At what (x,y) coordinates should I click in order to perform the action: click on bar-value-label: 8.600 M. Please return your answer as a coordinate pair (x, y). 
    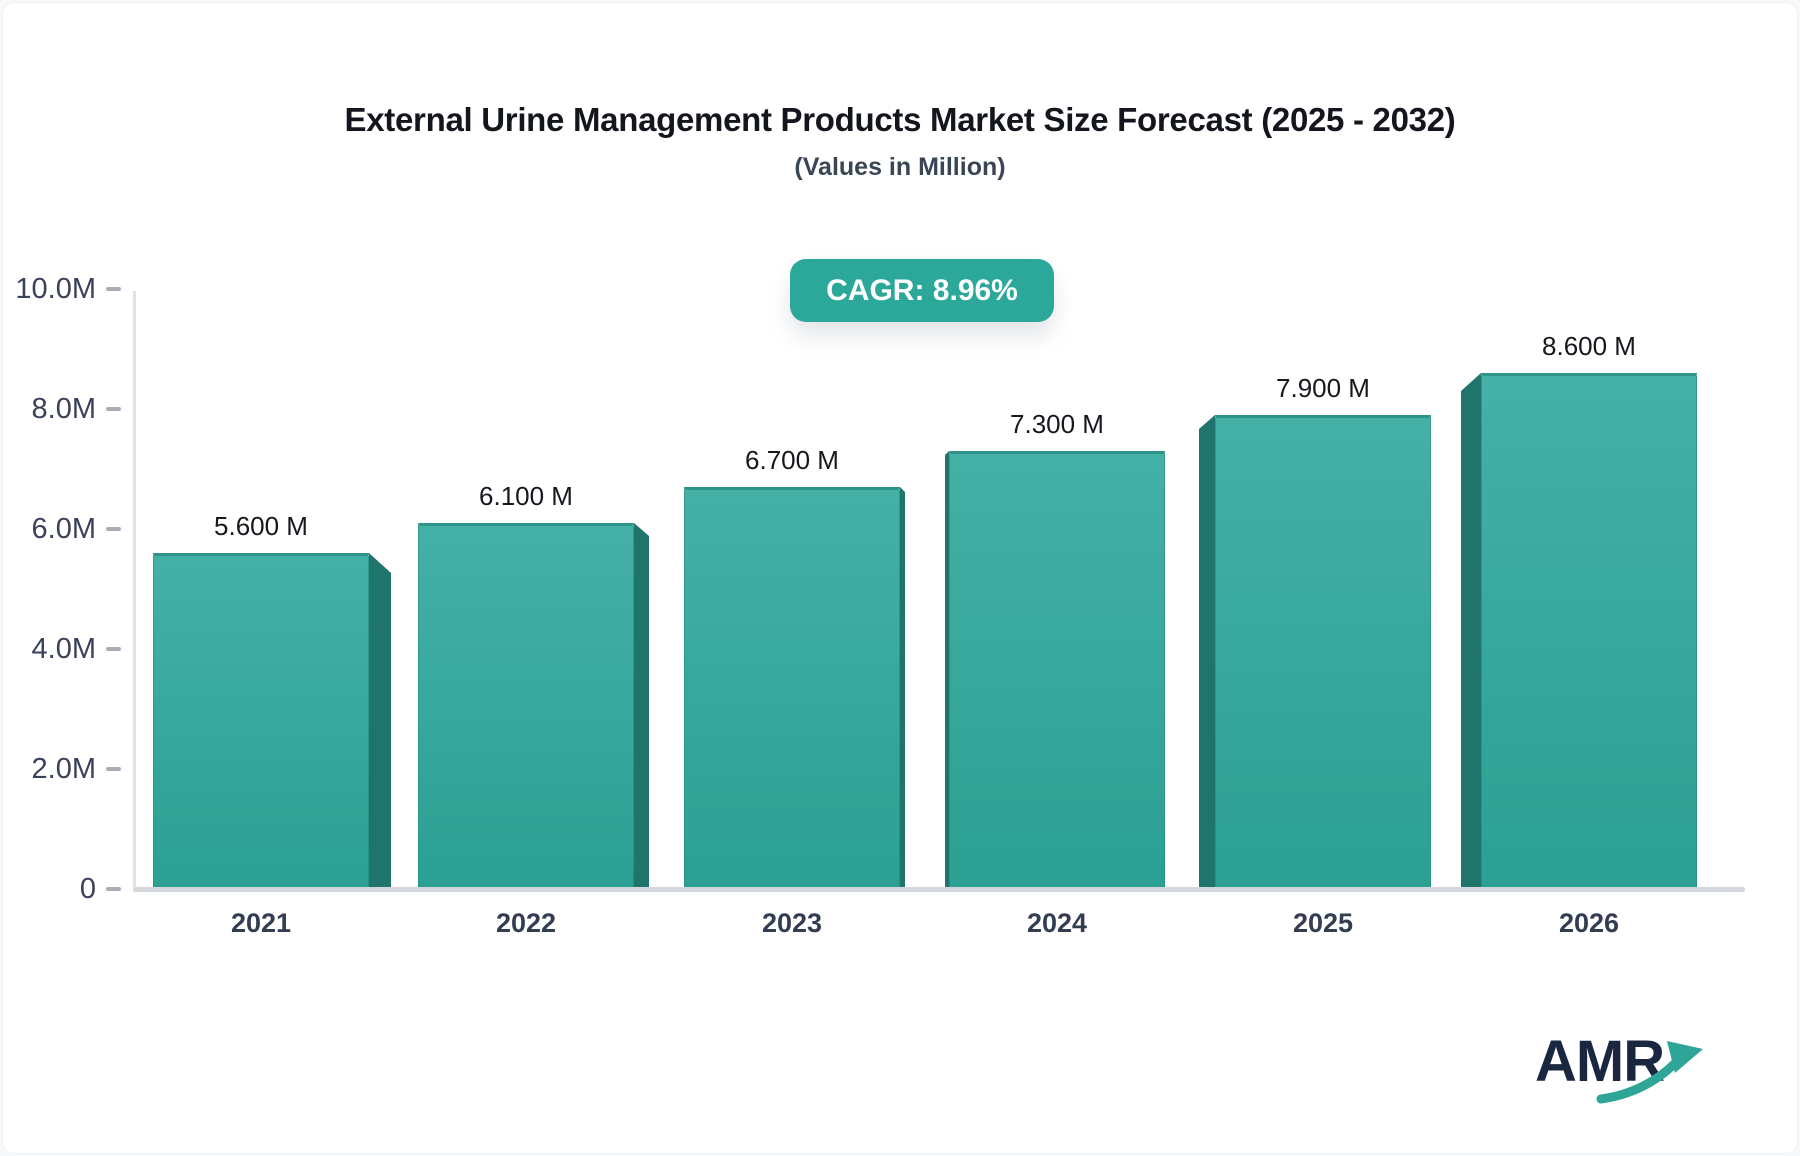
    Looking at the image, I should click on (1589, 346).